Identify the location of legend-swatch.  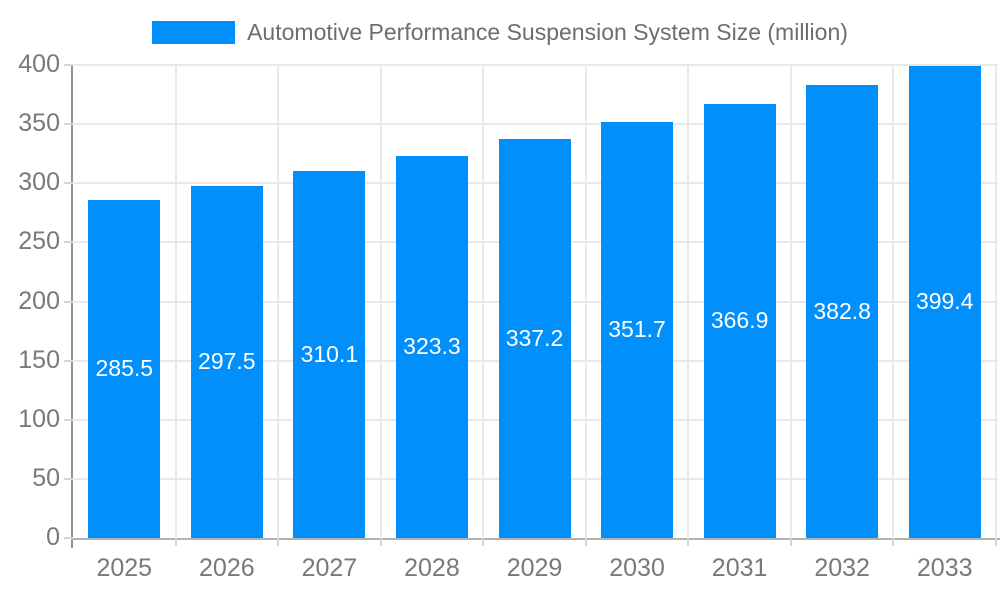
(194, 32).